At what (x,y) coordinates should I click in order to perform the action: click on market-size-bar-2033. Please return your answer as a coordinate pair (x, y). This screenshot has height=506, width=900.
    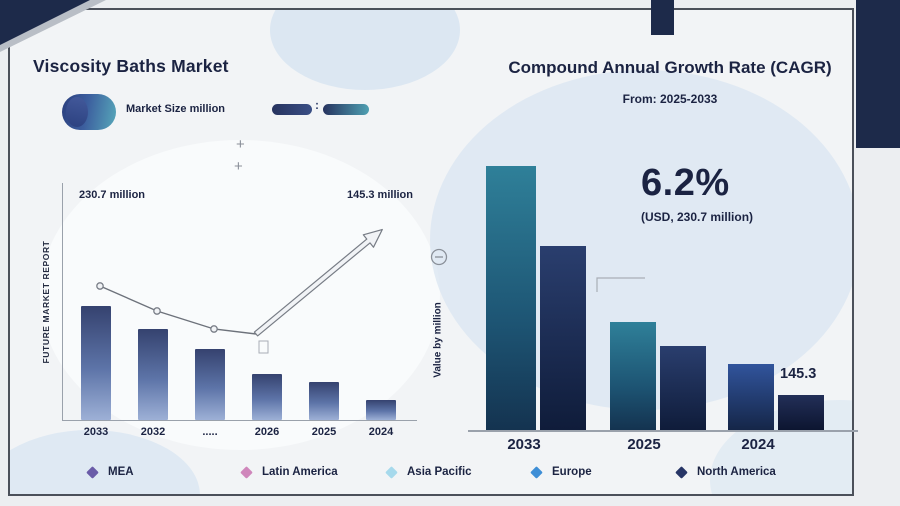
    Looking at the image, I should click on (96, 363).